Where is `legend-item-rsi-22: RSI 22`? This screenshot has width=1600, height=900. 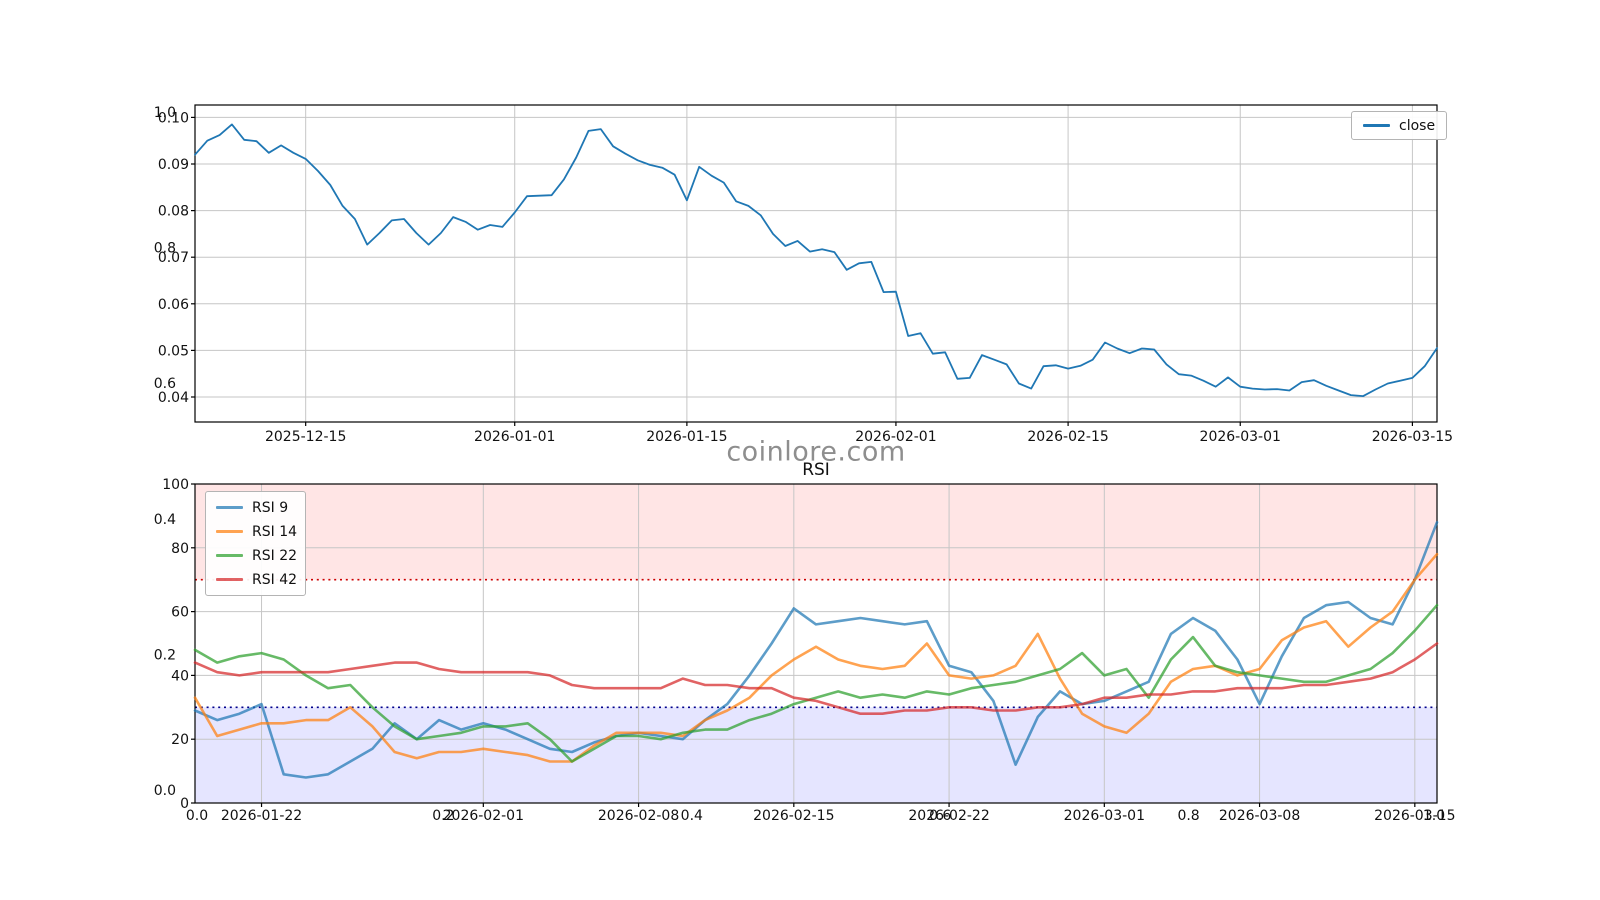
legend-item-rsi-22: RSI 22 is located at coordinates (257, 555).